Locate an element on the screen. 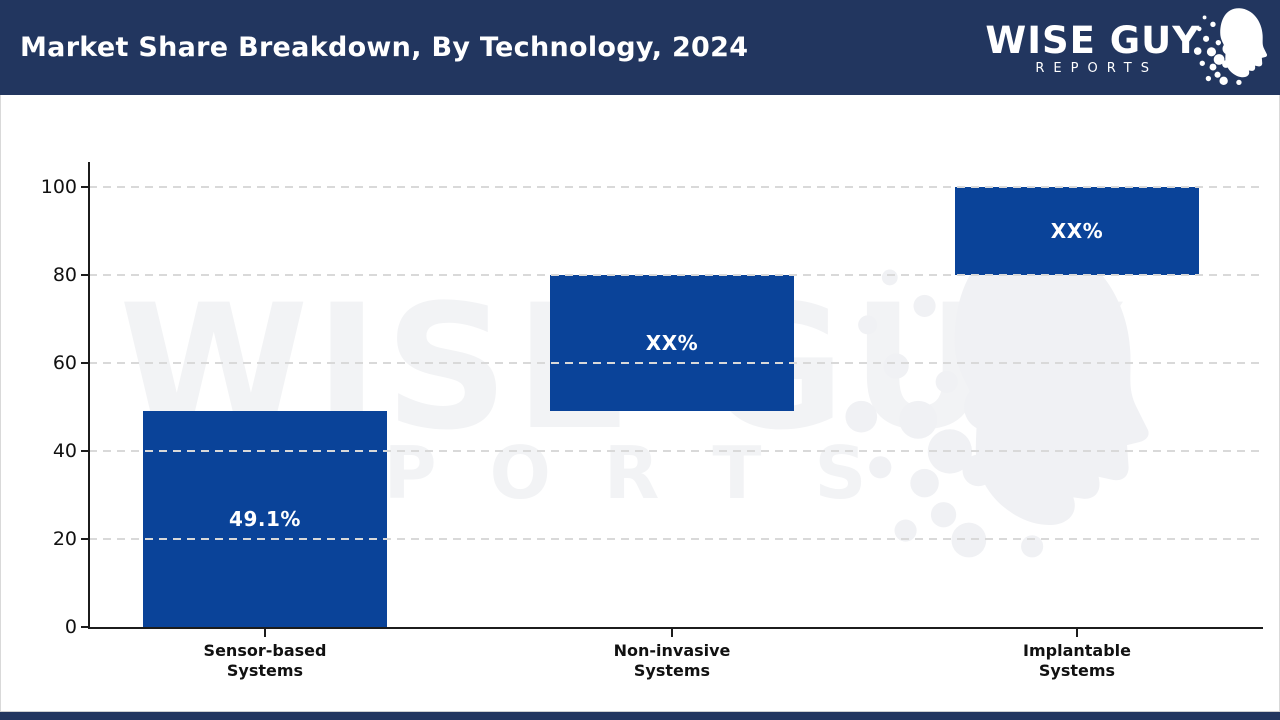 This screenshot has width=1280, height=720. y-axis is located at coordinates (89, 395).